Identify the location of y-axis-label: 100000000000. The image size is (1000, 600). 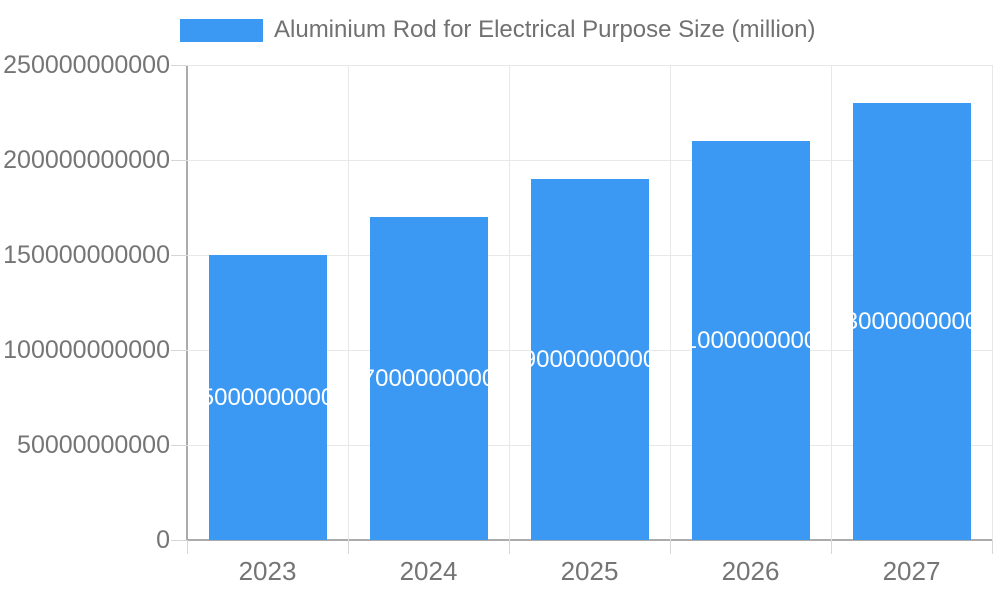
(86, 350).